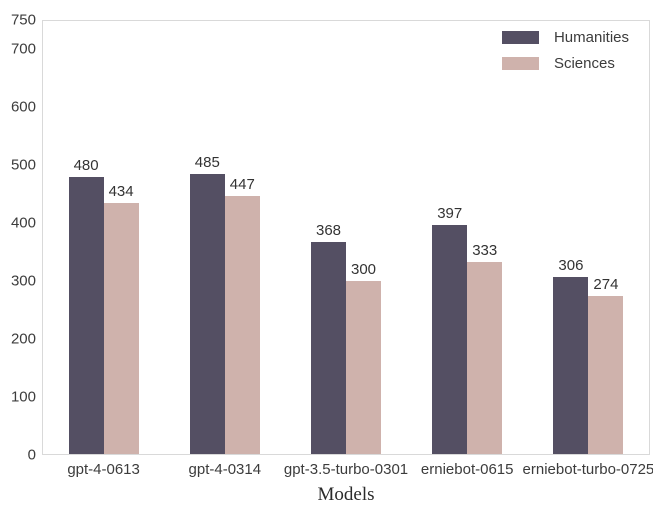 The width and height of the screenshot is (653, 519). I want to click on legend-label: Sciences, so click(584, 63).